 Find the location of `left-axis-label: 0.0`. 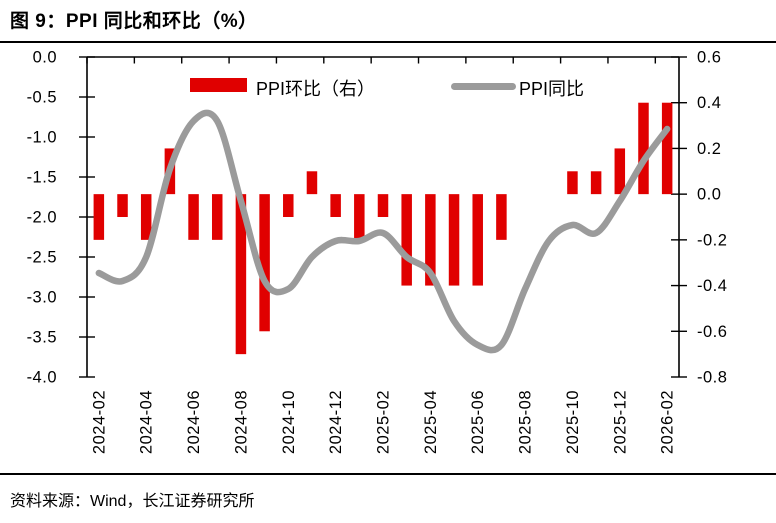

left-axis-label: 0.0 is located at coordinates (45, 58).